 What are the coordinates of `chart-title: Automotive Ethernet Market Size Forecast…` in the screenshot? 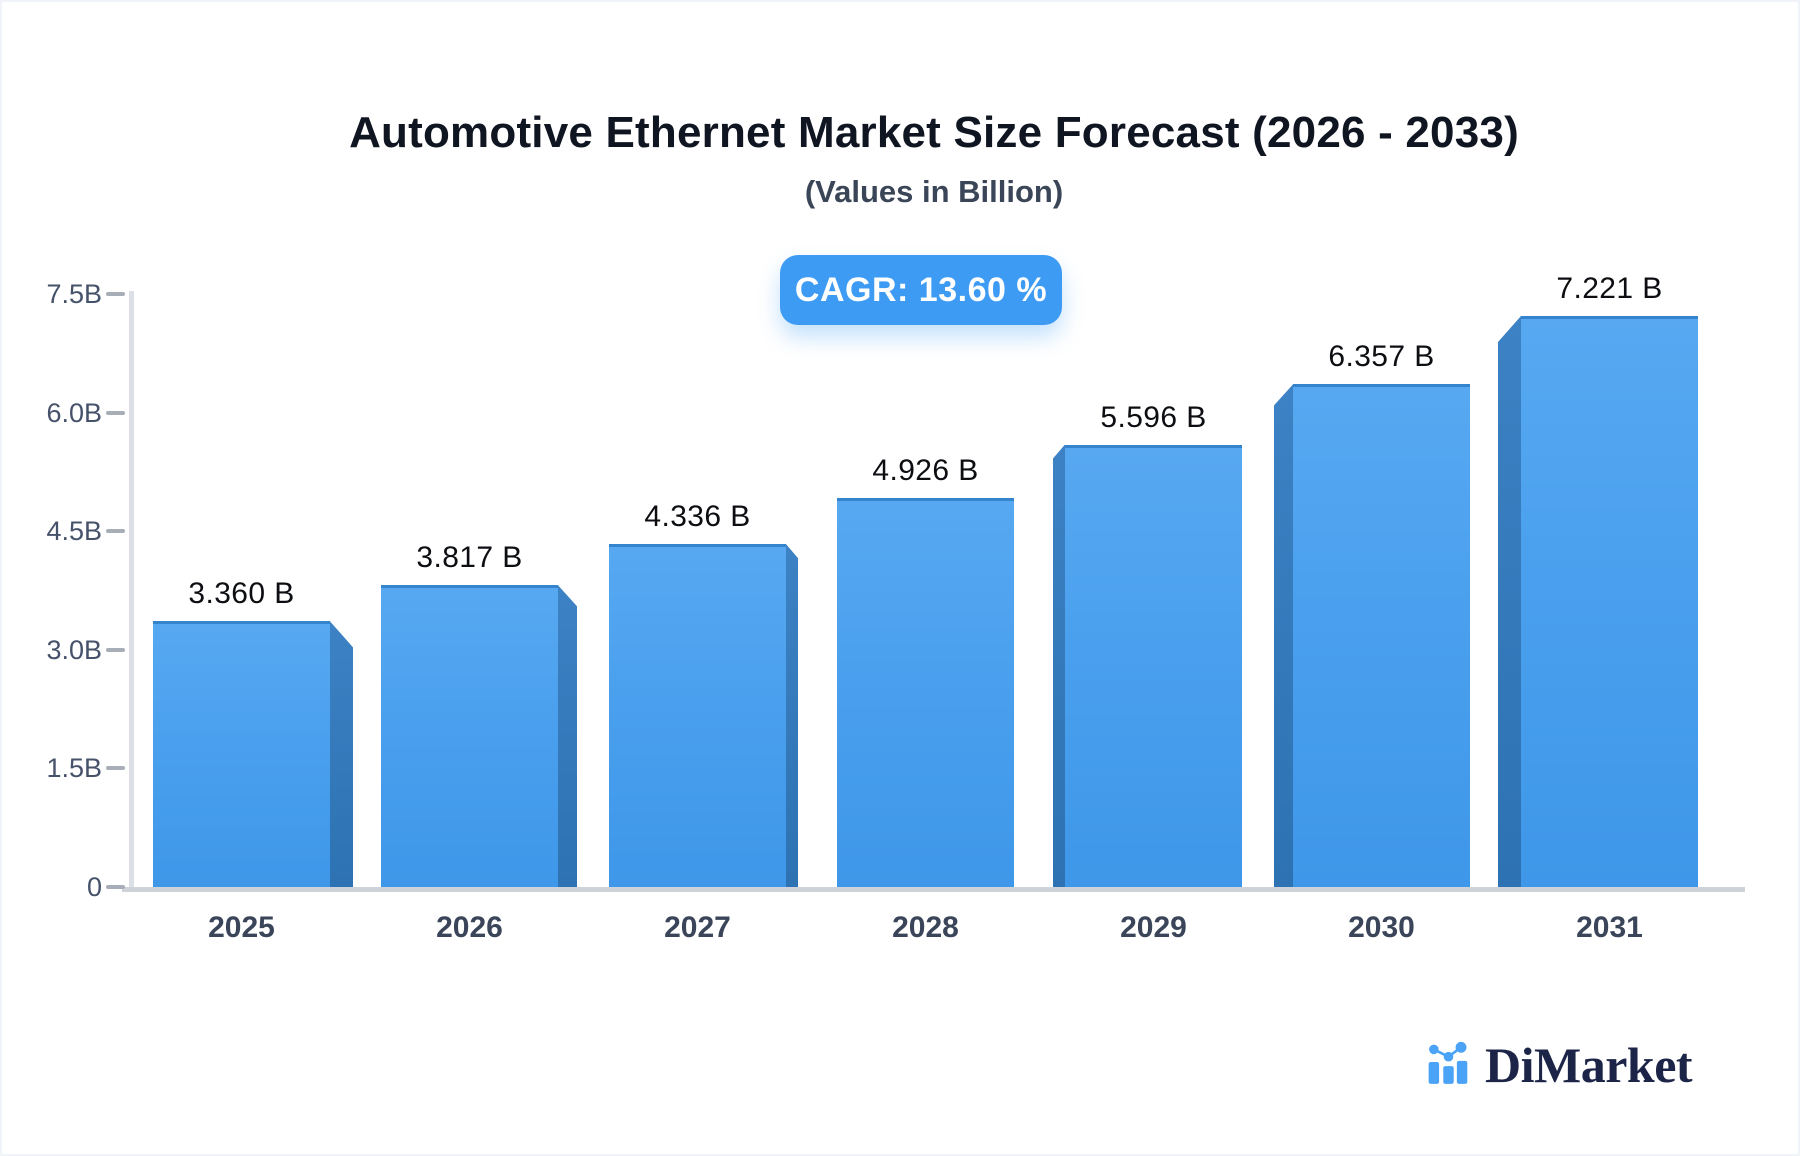 It's located at (934, 132).